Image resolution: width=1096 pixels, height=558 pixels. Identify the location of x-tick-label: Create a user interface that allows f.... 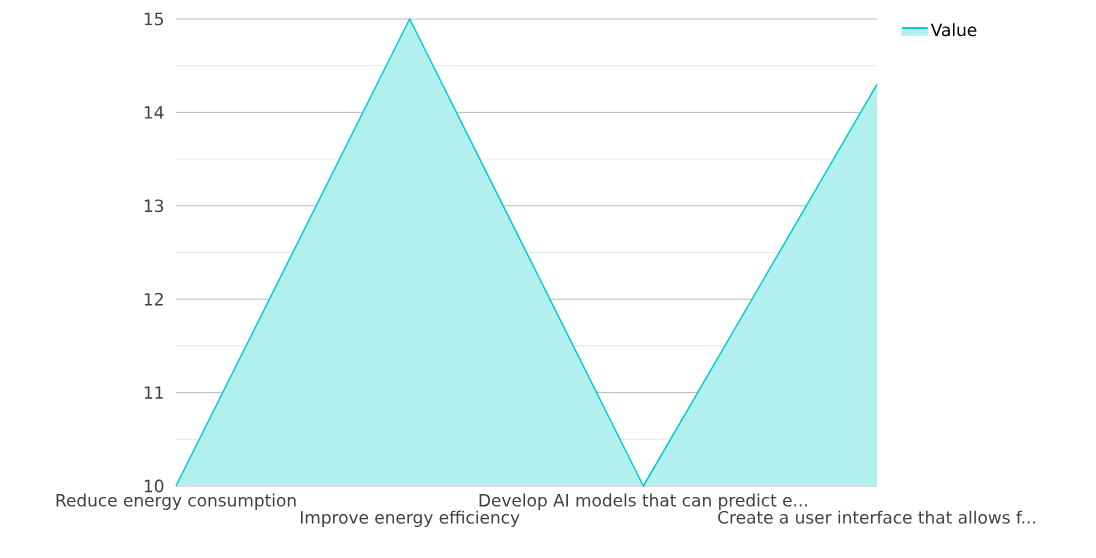
(876, 517).